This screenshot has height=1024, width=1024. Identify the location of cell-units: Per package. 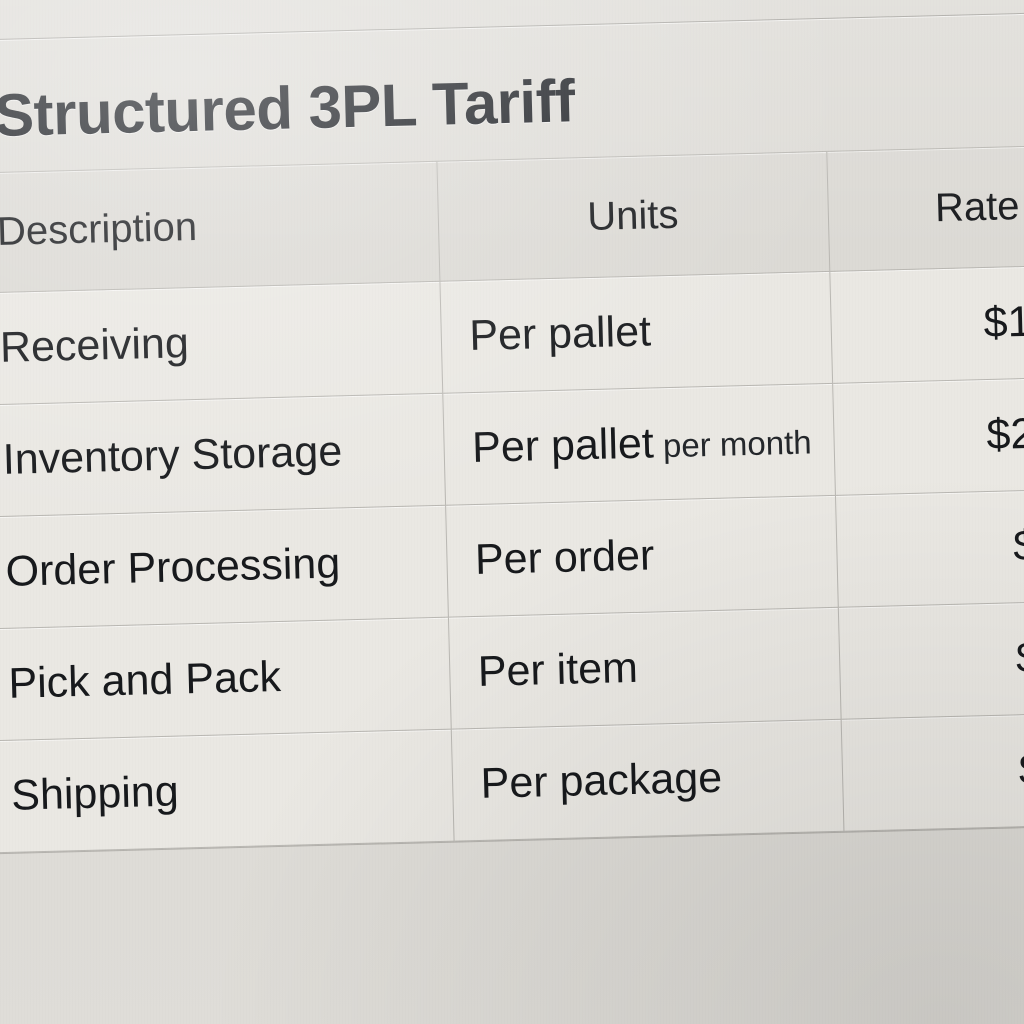
(647, 780).